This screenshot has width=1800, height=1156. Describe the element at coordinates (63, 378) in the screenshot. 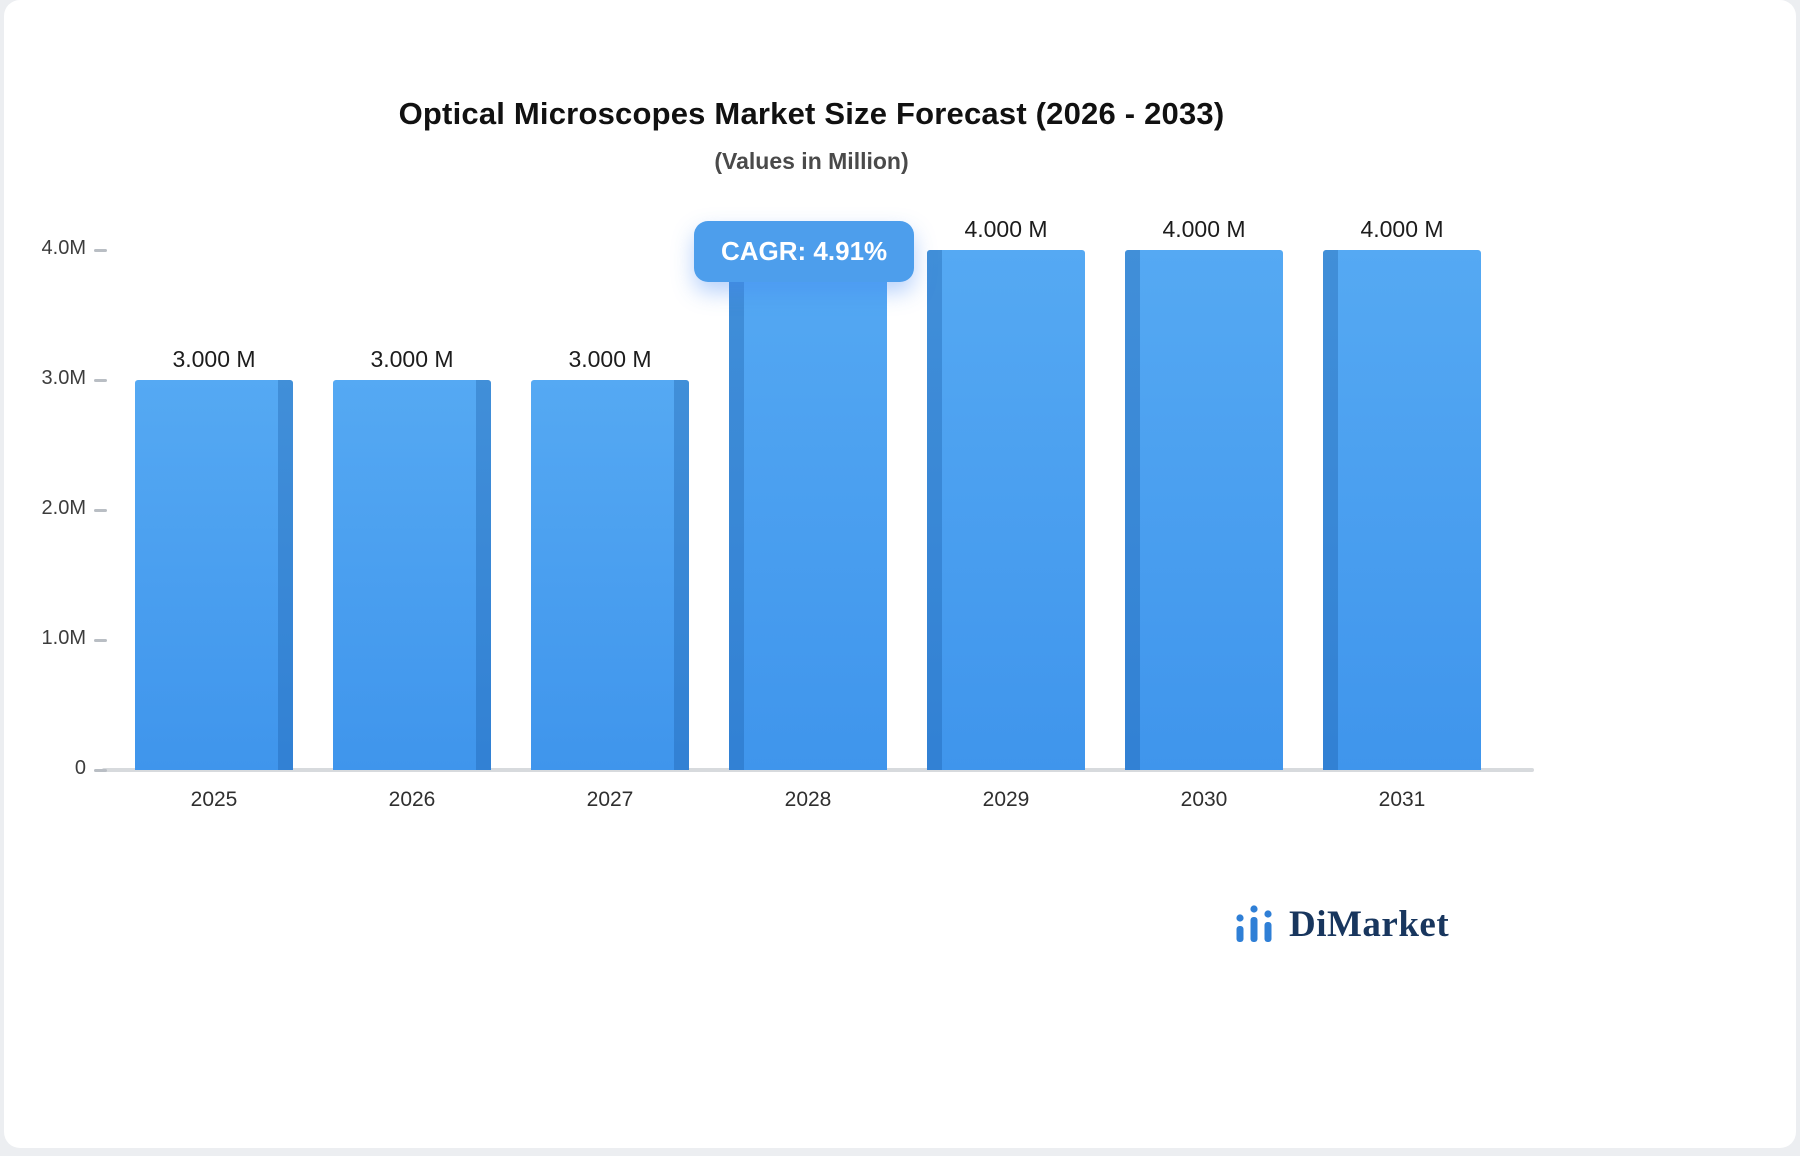

I see `y-tick-label-3.0M: 3.0M` at that location.